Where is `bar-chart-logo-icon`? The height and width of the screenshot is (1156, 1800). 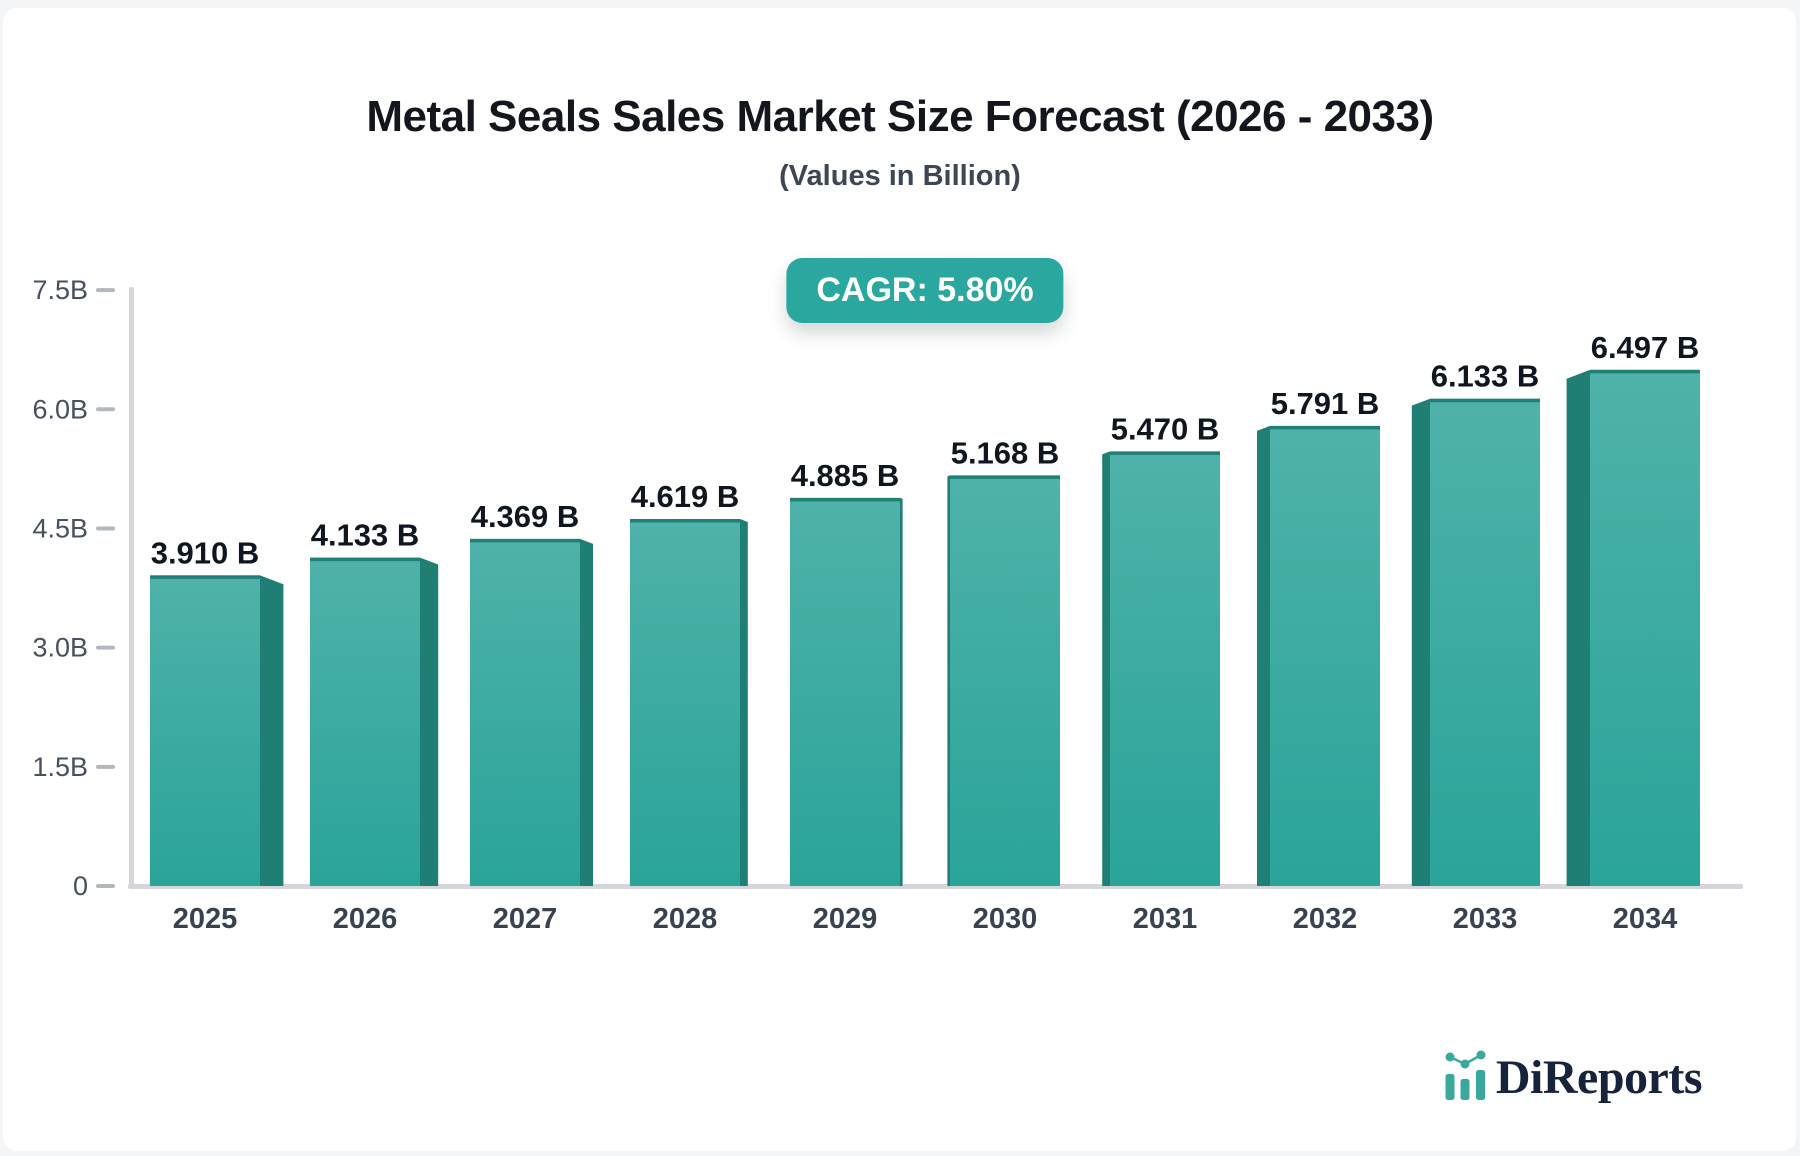 bar-chart-logo-icon is located at coordinates (1465, 1075).